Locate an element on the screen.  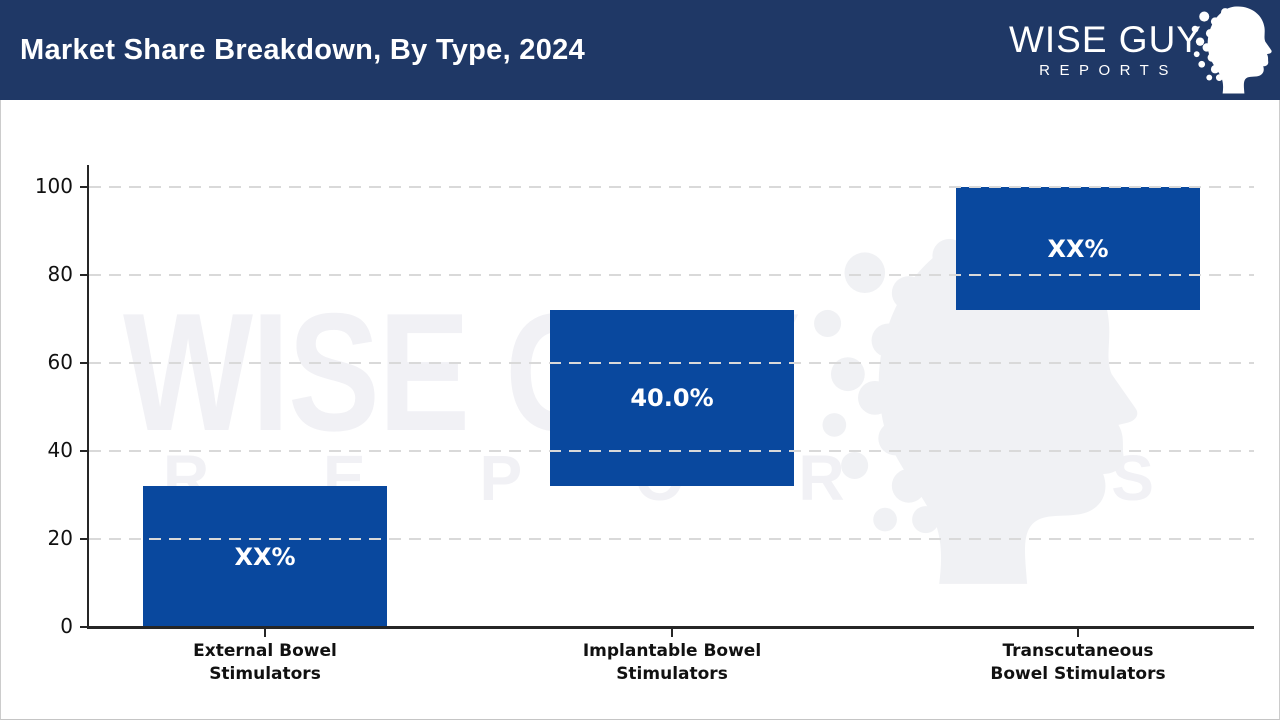
y-tick-label: 80 is located at coordinates (60, 274).